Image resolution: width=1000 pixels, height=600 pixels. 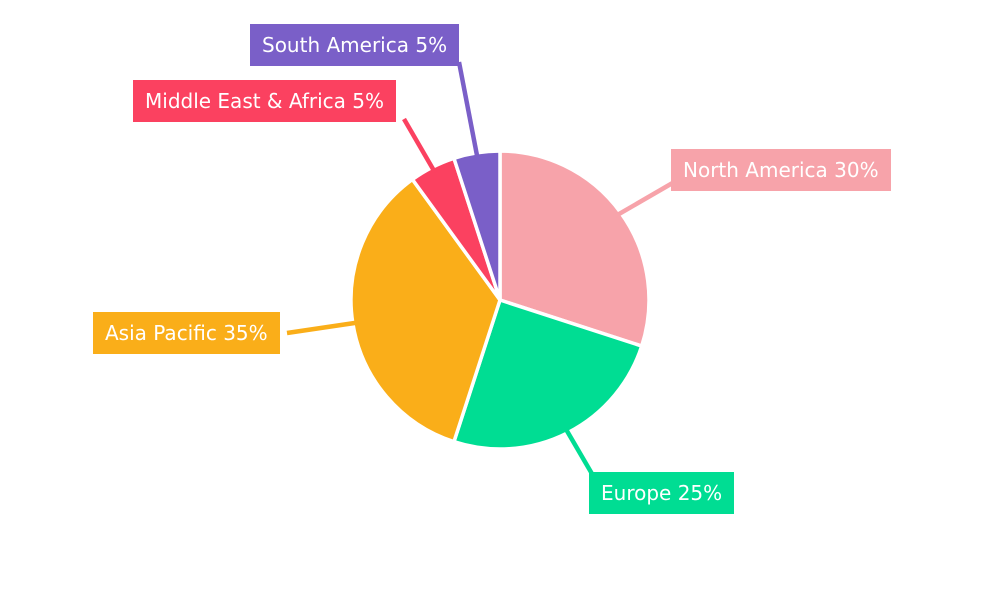 I want to click on callout-label-europe: Europe 25%, so click(x=662, y=493).